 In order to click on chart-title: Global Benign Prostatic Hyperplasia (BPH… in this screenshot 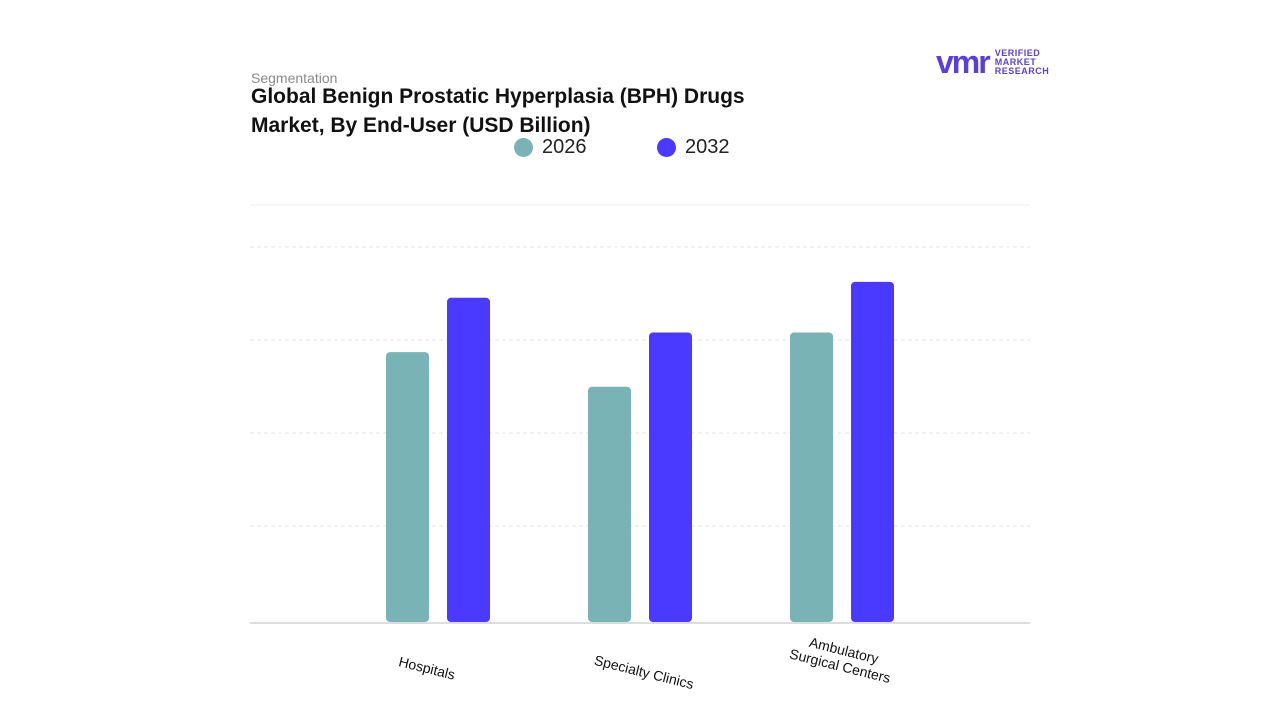, I will do `click(498, 111)`.